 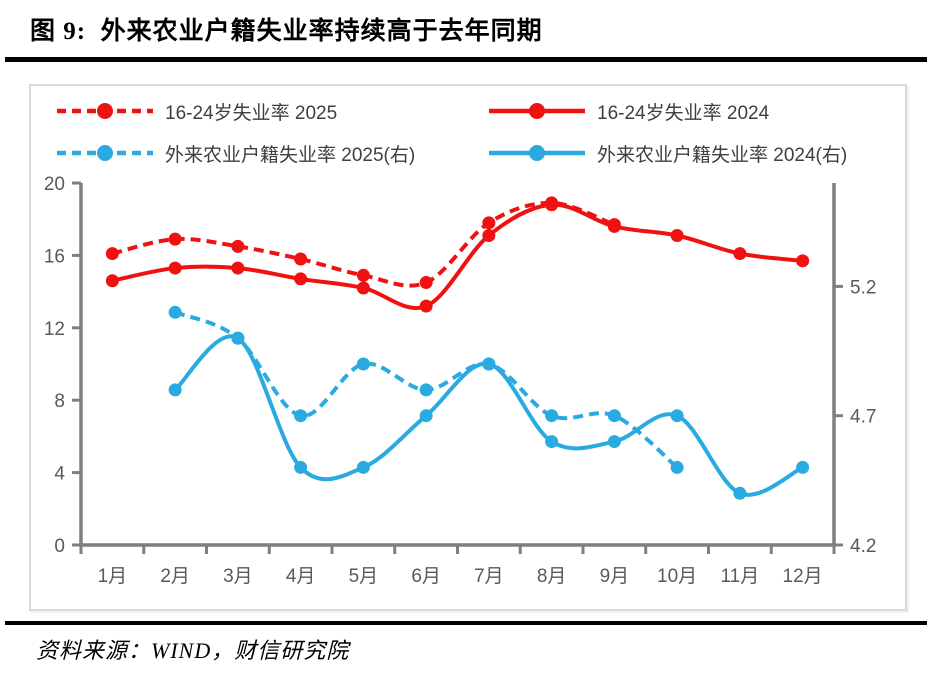 I want to click on source-divider, so click(x=466, y=623).